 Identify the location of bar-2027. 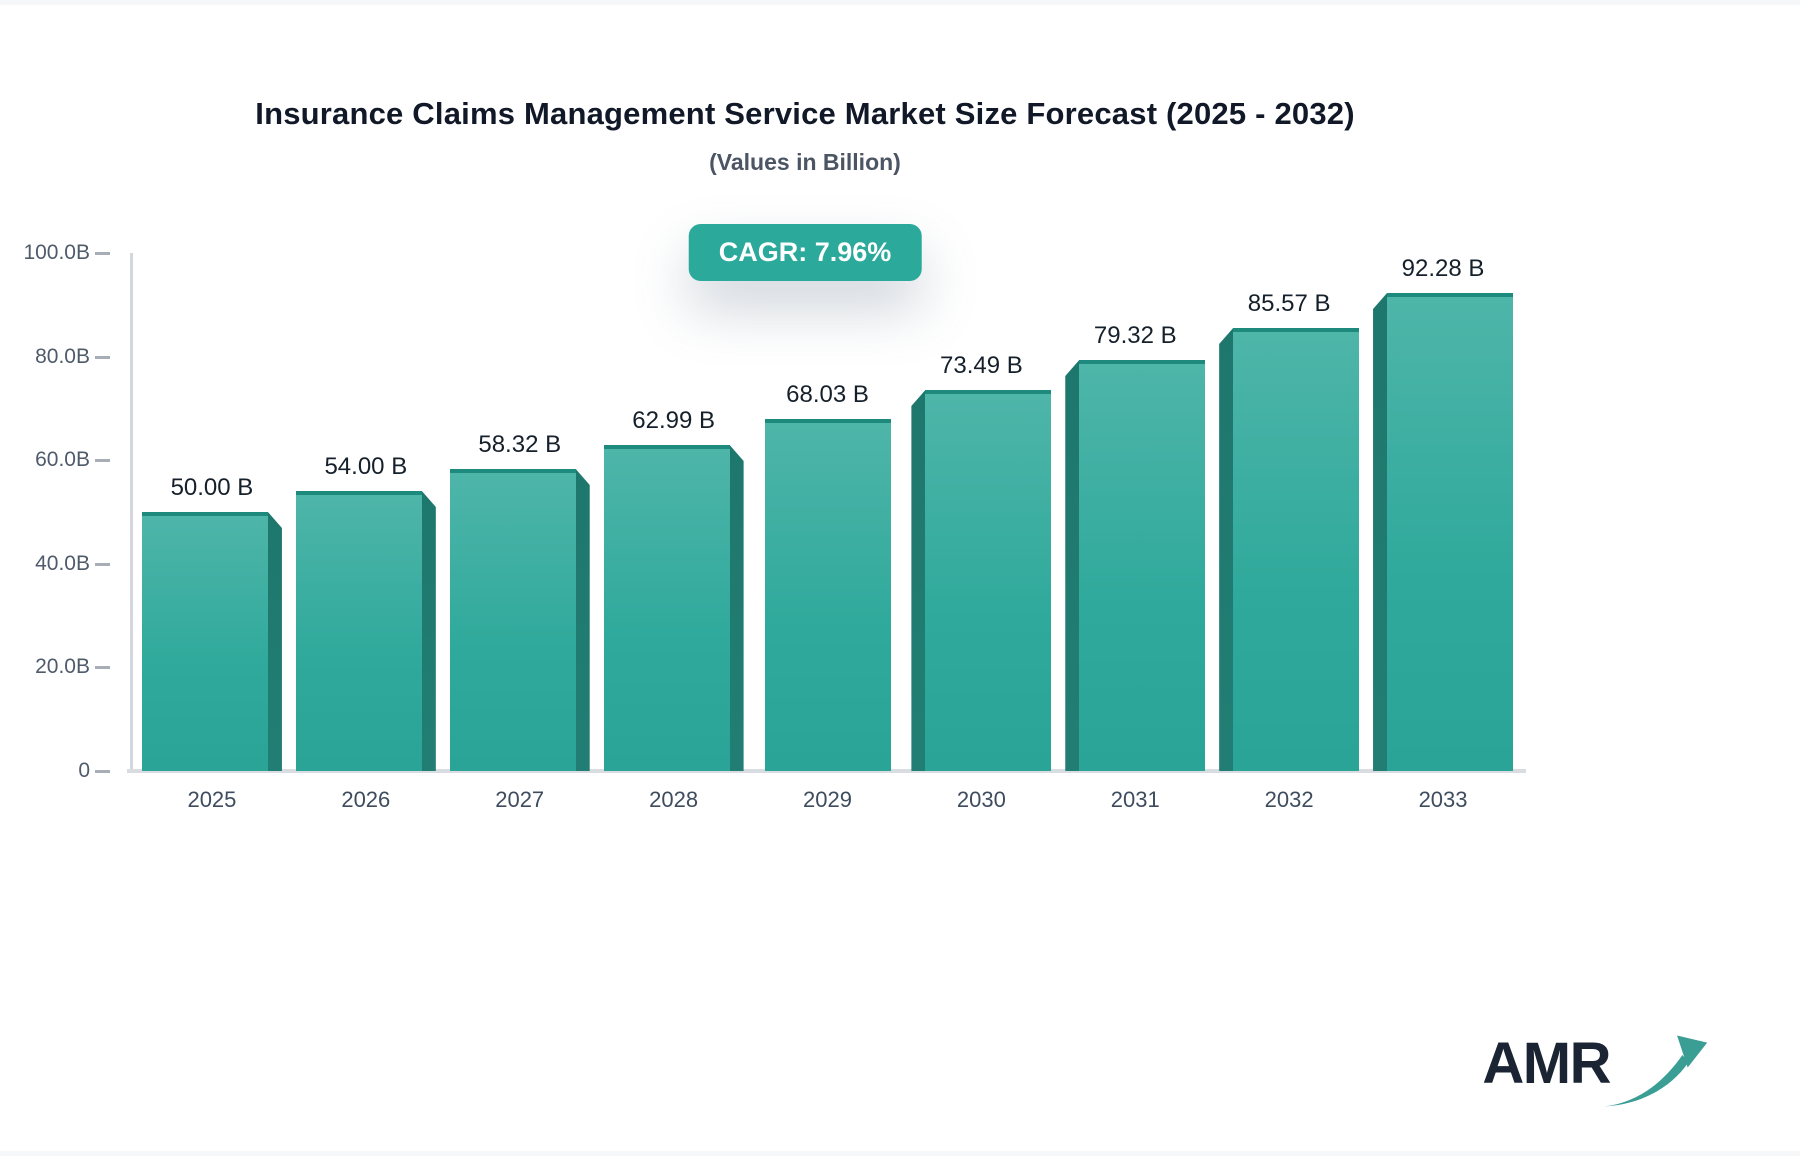
(519, 620).